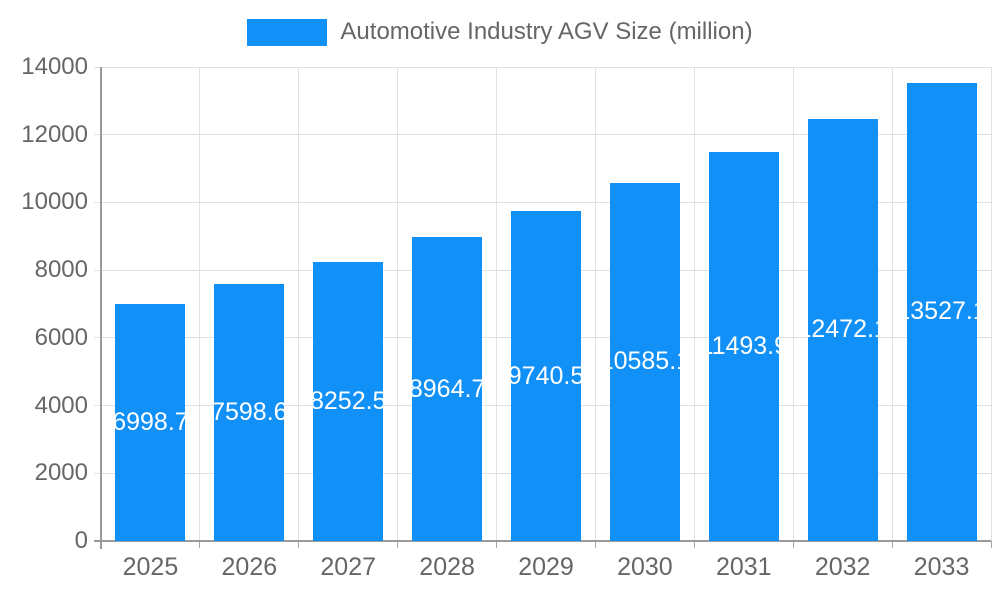 The width and height of the screenshot is (1000, 600). Describe the element at coordinates (61, 405) in the screenshot. I see `y-tick-label: 4000` at that location.